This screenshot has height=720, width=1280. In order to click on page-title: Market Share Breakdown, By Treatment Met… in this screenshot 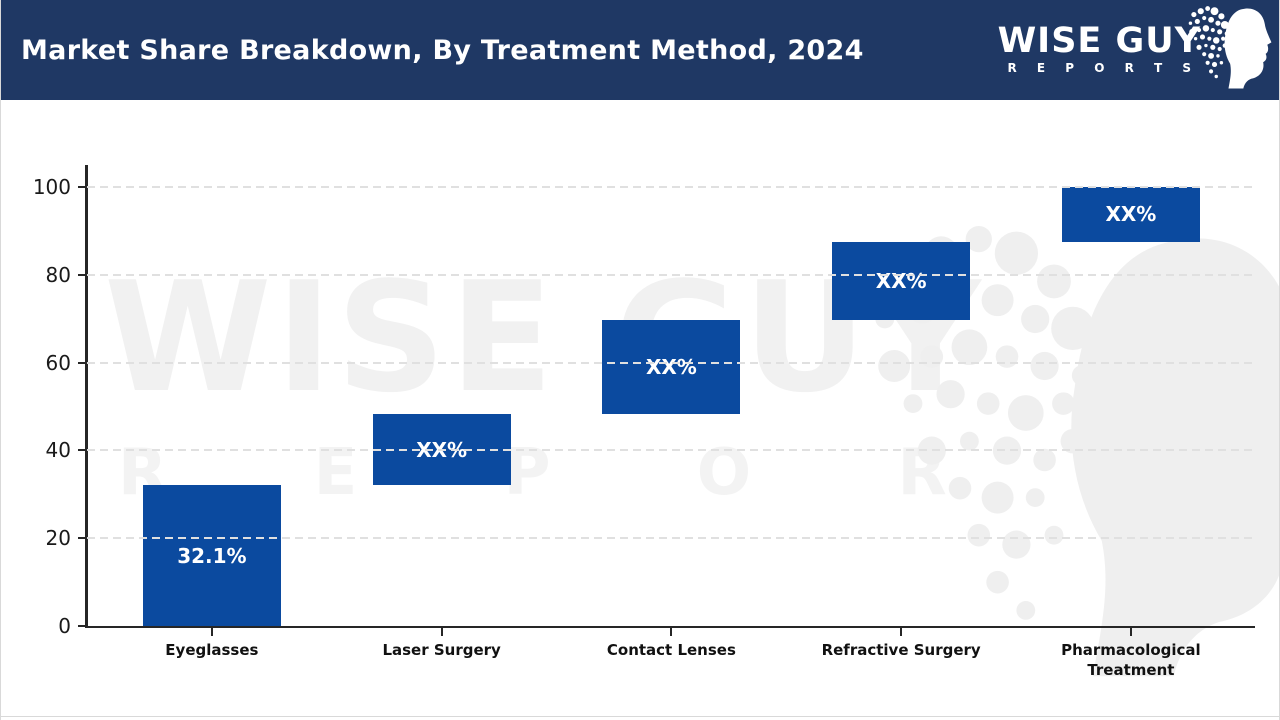, I will do `click(442, 50)`.